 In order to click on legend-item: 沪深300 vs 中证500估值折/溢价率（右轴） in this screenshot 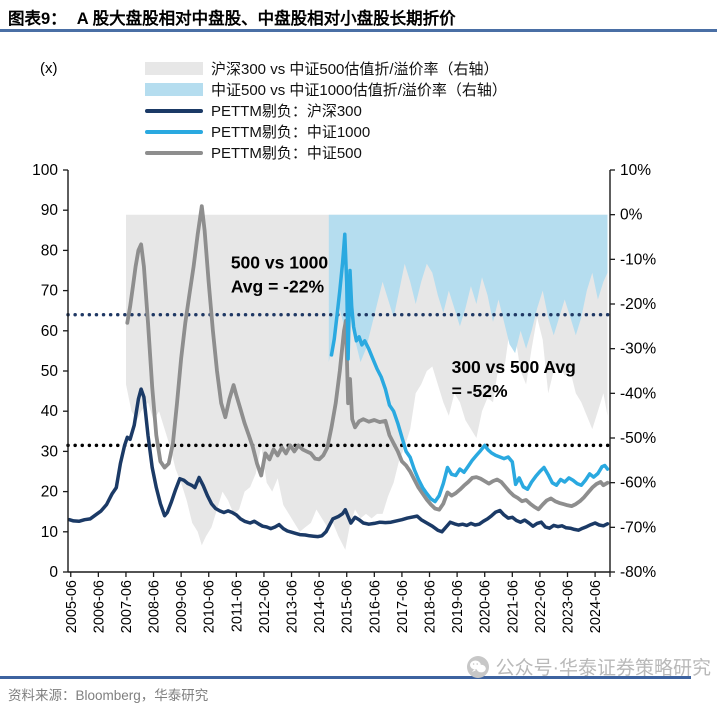, I will do `click(326, 68)`.